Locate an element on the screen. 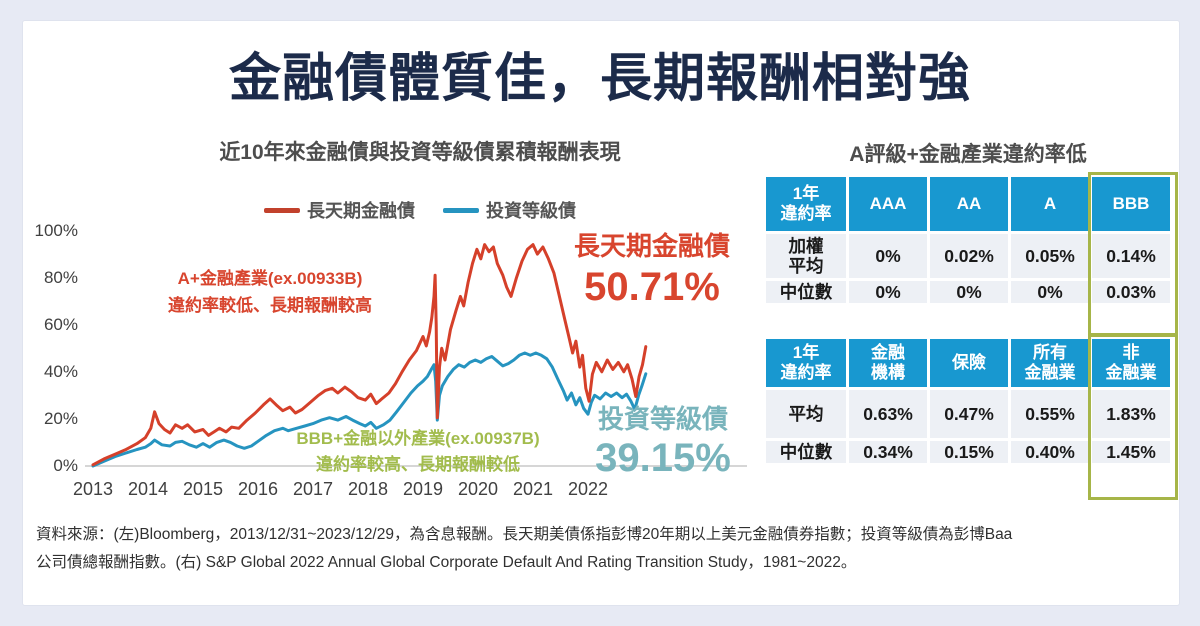  x-axis-tick-label: 2019 is located at coordinates (423, 489).